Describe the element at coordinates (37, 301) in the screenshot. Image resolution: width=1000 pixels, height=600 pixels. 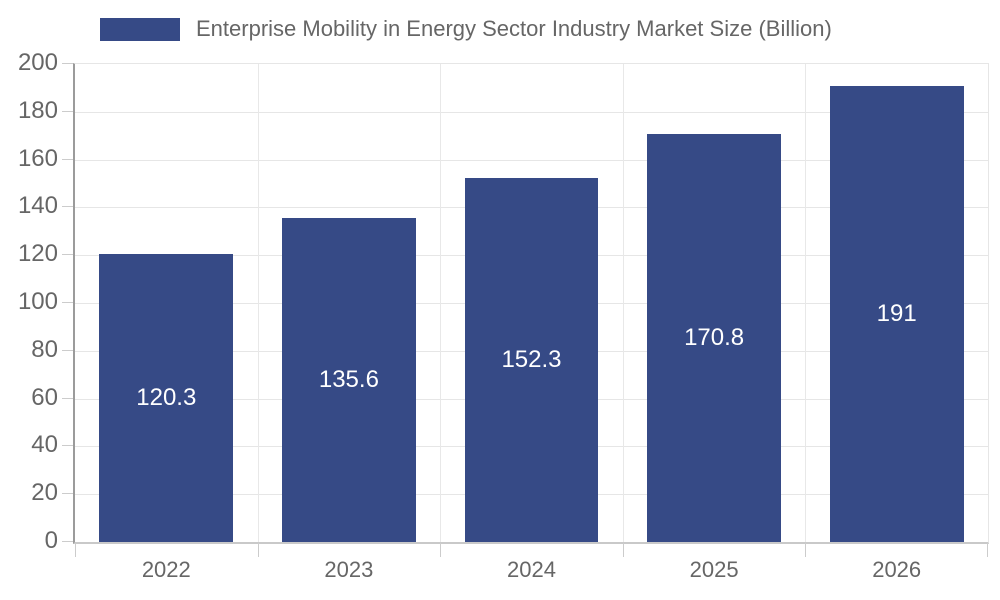
I see `y-tick-label: 100` at that location.